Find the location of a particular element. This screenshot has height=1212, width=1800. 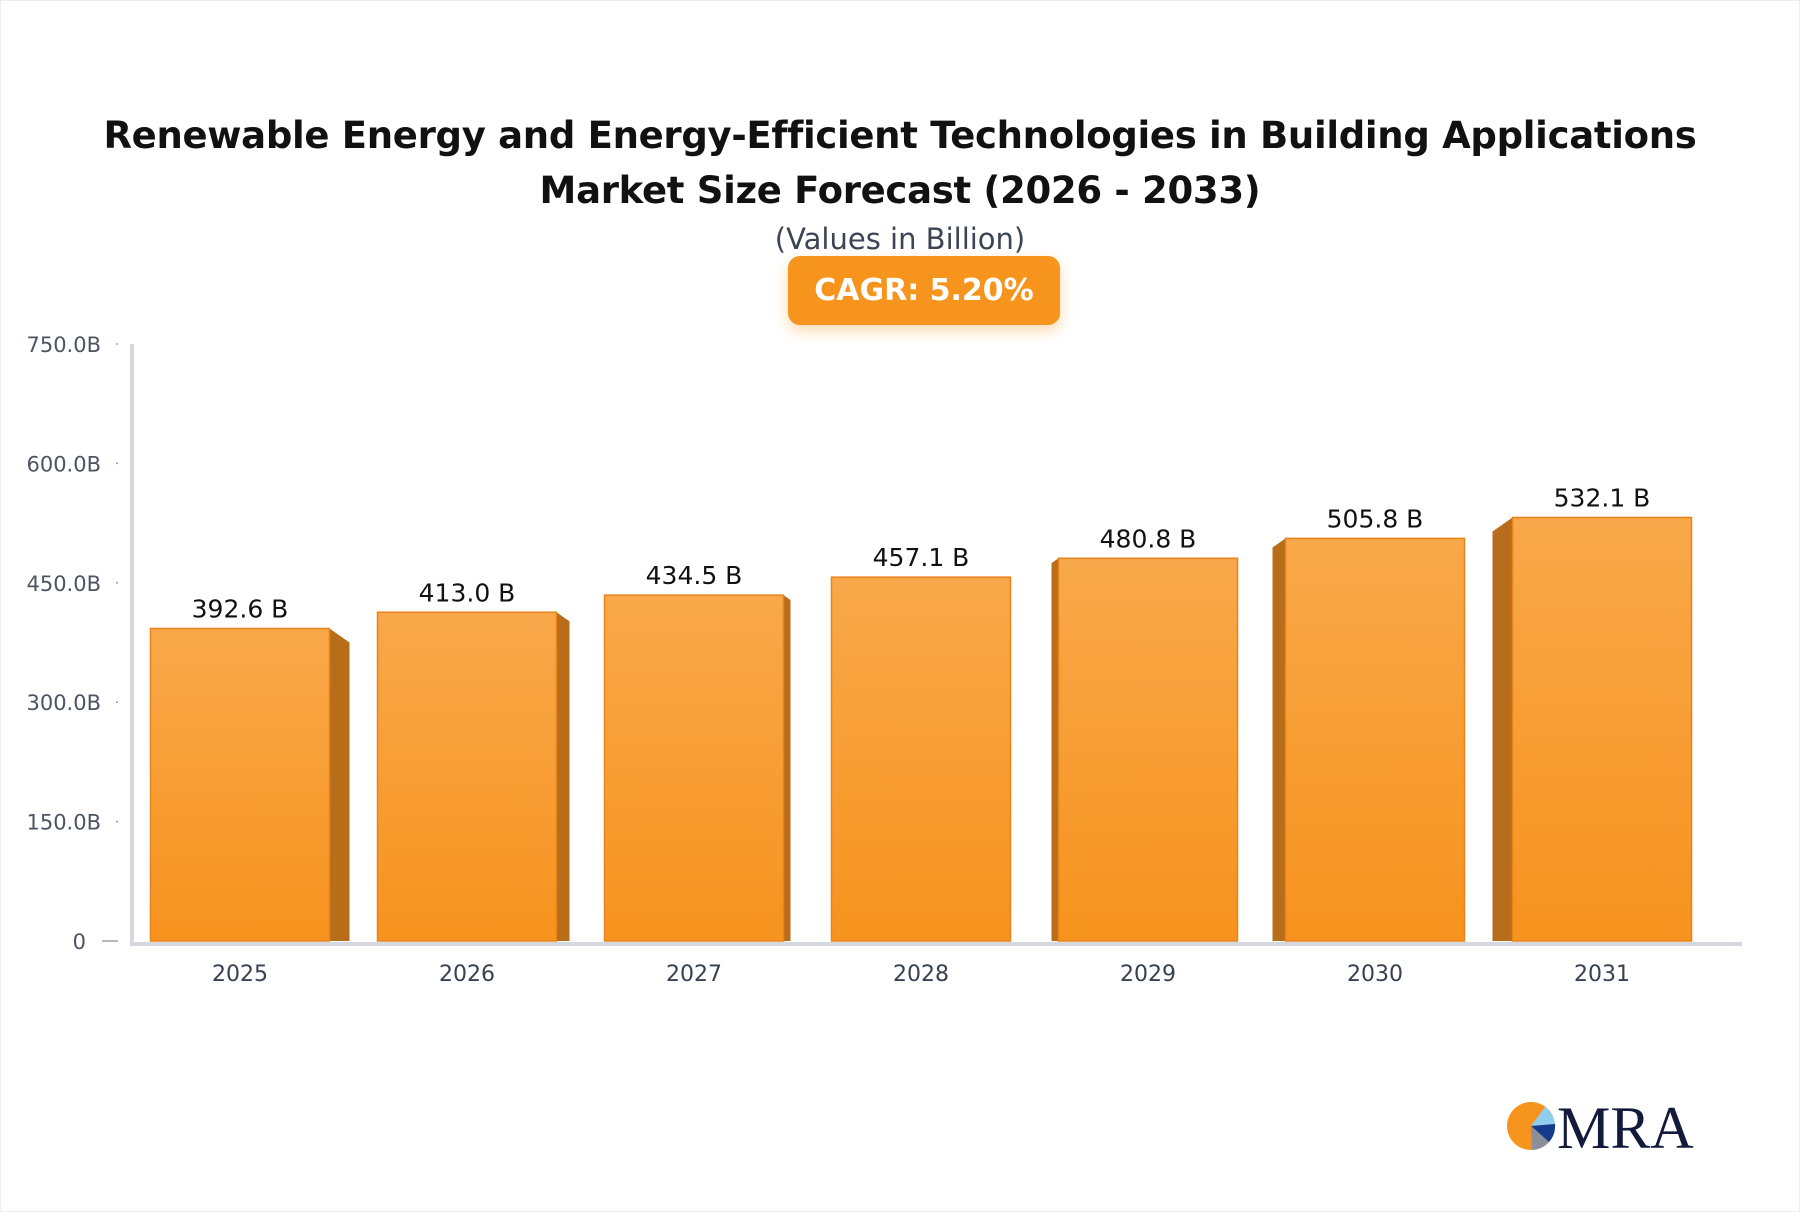

x-tick-label: 2029 is located at coordinates (1148, 974).